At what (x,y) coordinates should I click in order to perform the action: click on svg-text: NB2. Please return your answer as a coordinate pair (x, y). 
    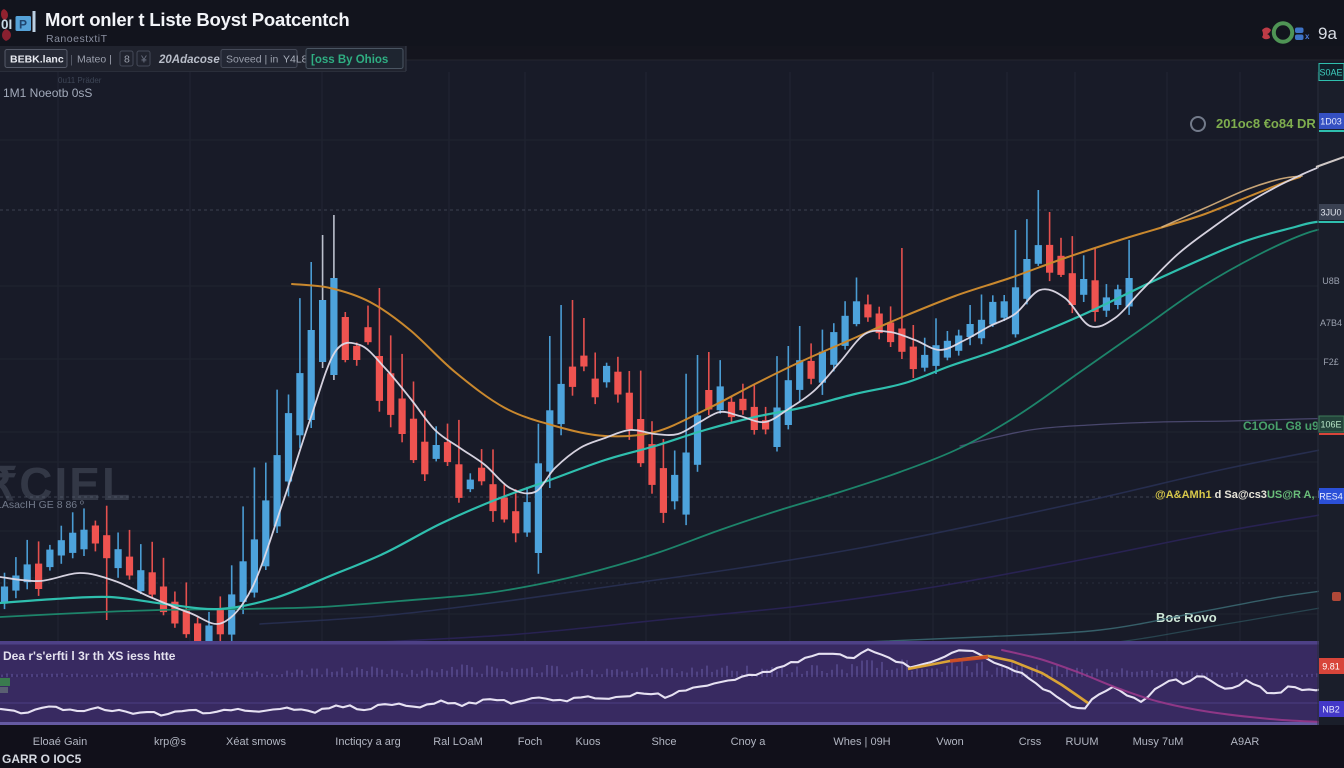
    Looking at the image, I should click on (1331, 710).